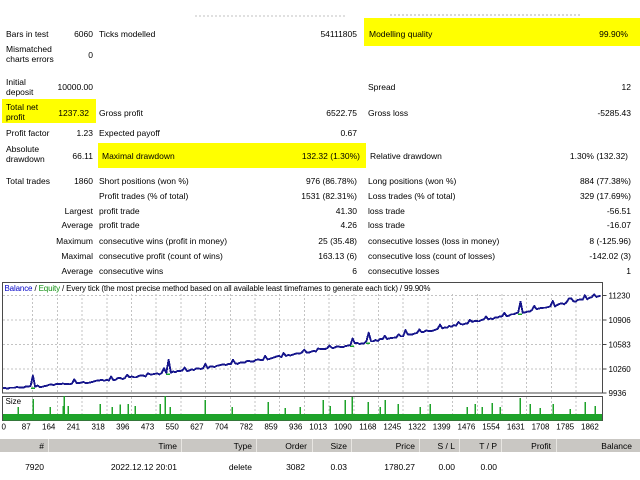  What do you see at coordinates (392, 427) in the screenshot?
I see `svg-text: 1245` at bounding box center [392, 427].